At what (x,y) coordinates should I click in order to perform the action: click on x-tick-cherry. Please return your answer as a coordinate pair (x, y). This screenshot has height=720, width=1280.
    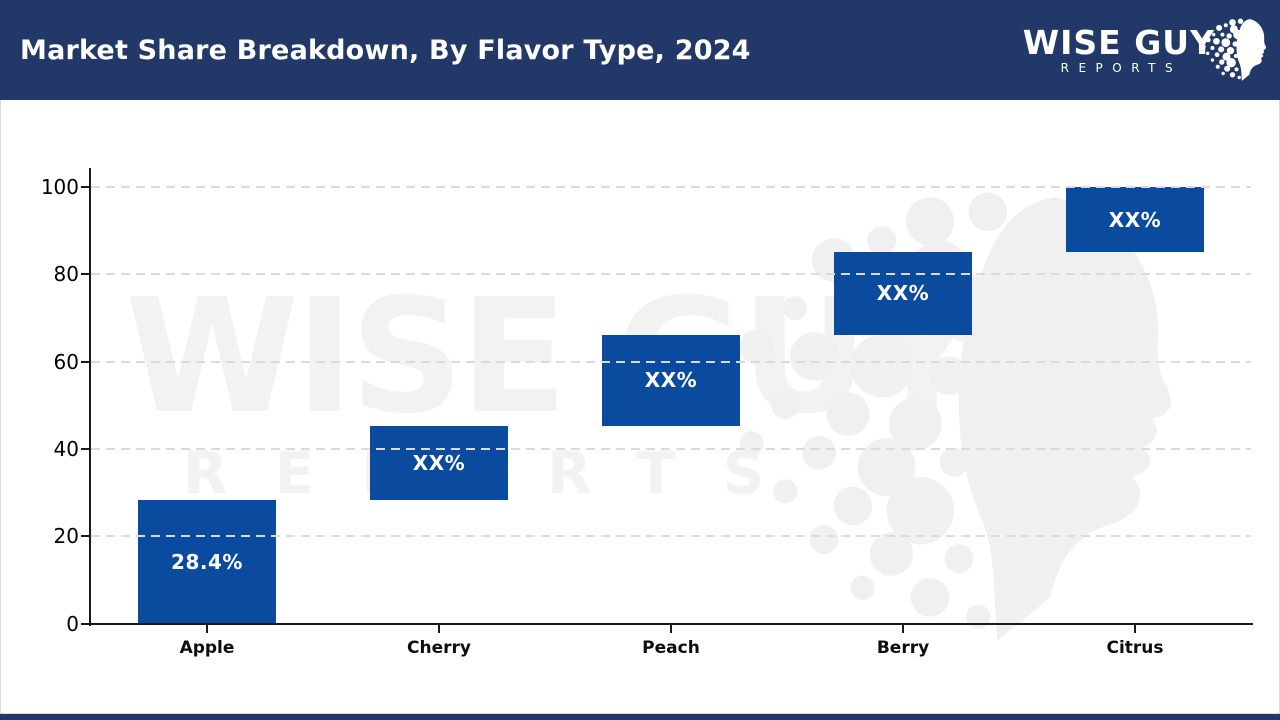
    Looking at the image, I should click on (439, 628).